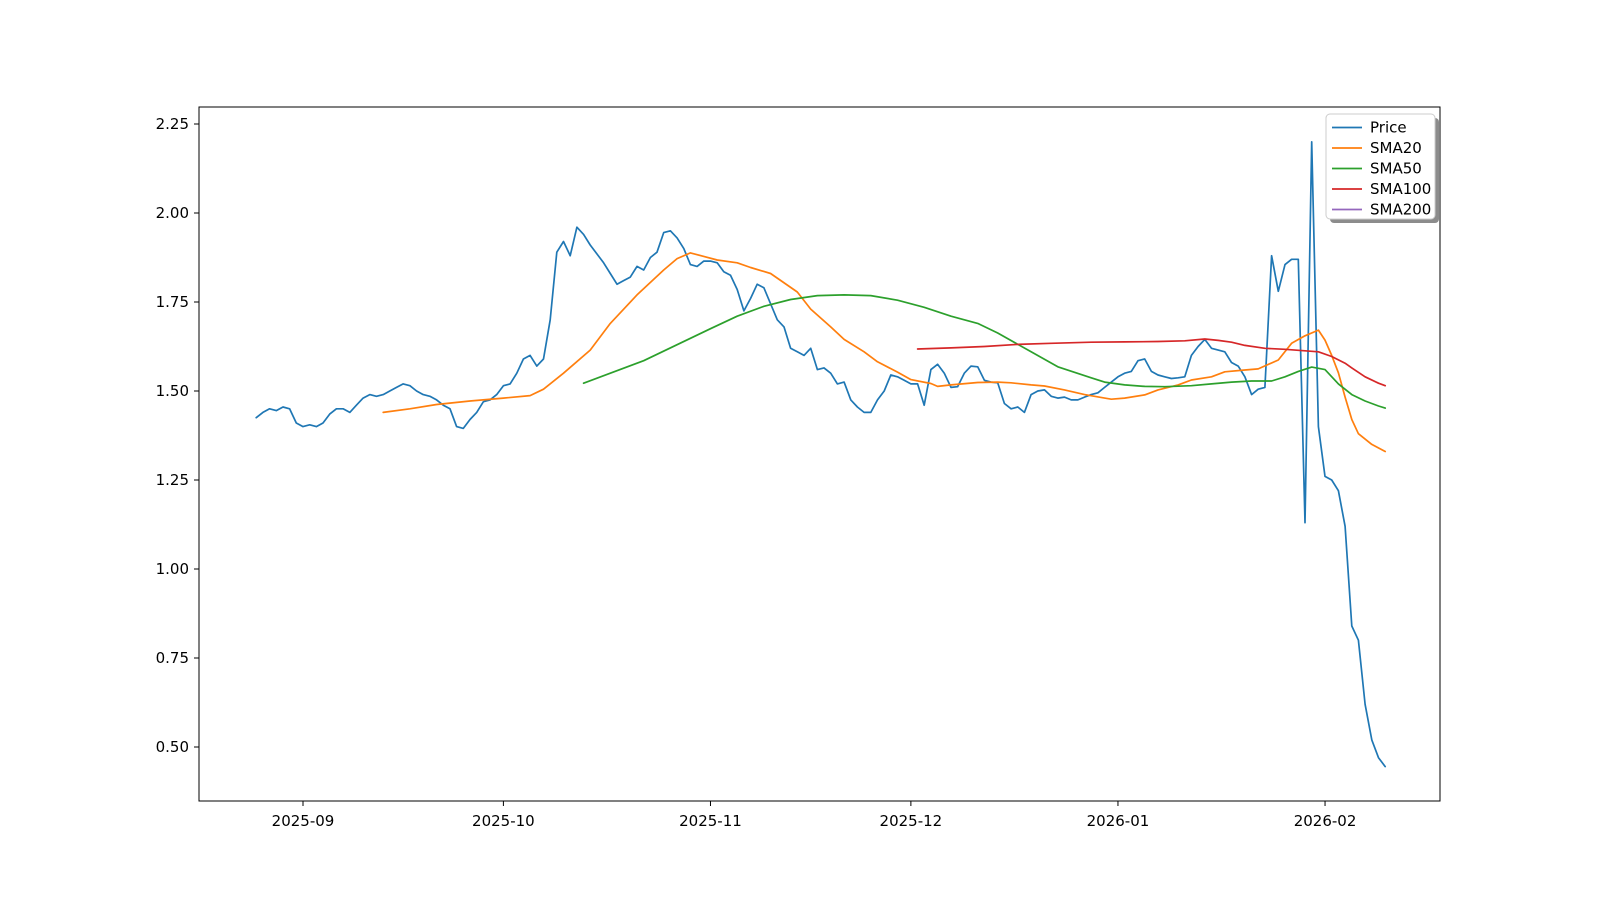  Describe the element at coordinates (1396, 148) in the screenshot. I see `legend-label-sma20: SMA20` at that location.